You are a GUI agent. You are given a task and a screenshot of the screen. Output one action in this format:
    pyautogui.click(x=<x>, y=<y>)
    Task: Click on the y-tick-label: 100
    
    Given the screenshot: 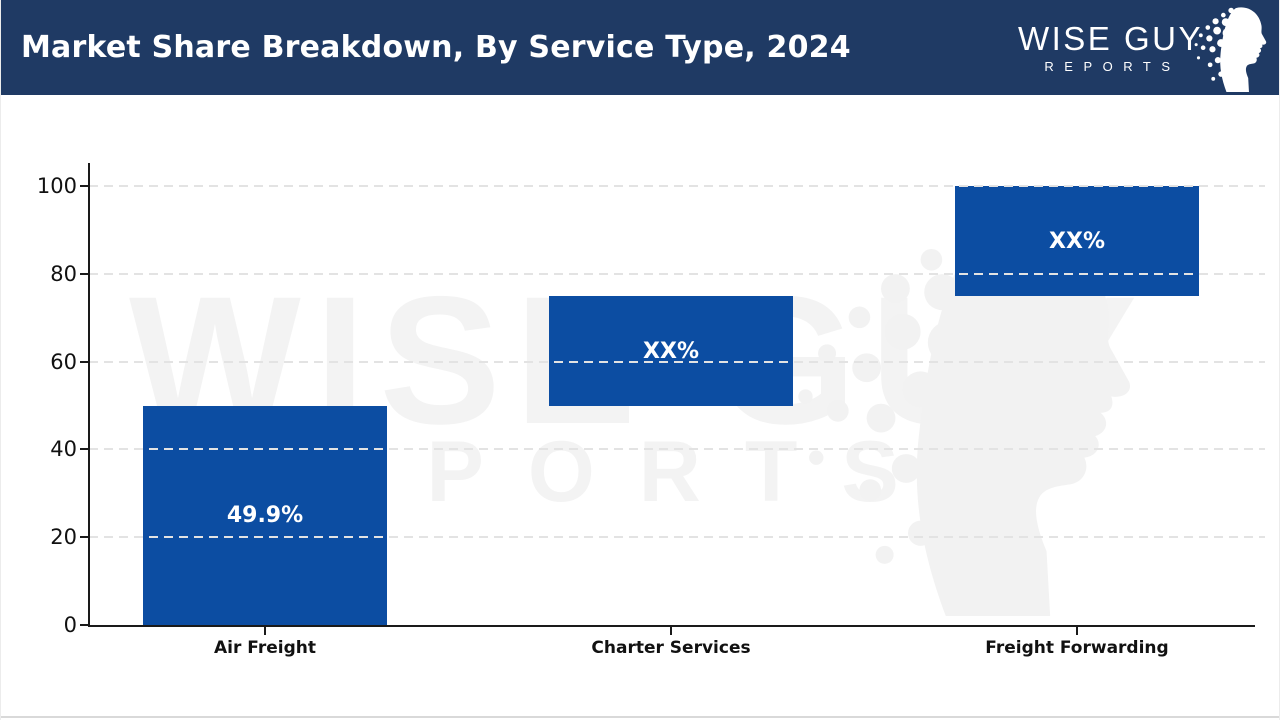 What is the action you would take?
    pyautogui.click(x=56, y=186)
    